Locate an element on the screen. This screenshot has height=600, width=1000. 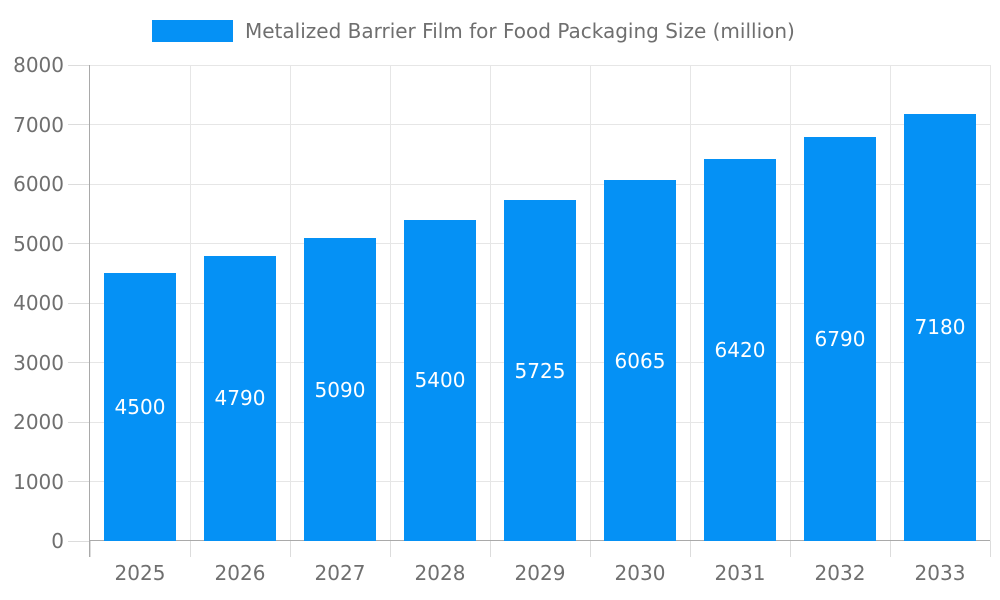
x-axis-tick-label: 2028 is located at coordinates (440, 573).